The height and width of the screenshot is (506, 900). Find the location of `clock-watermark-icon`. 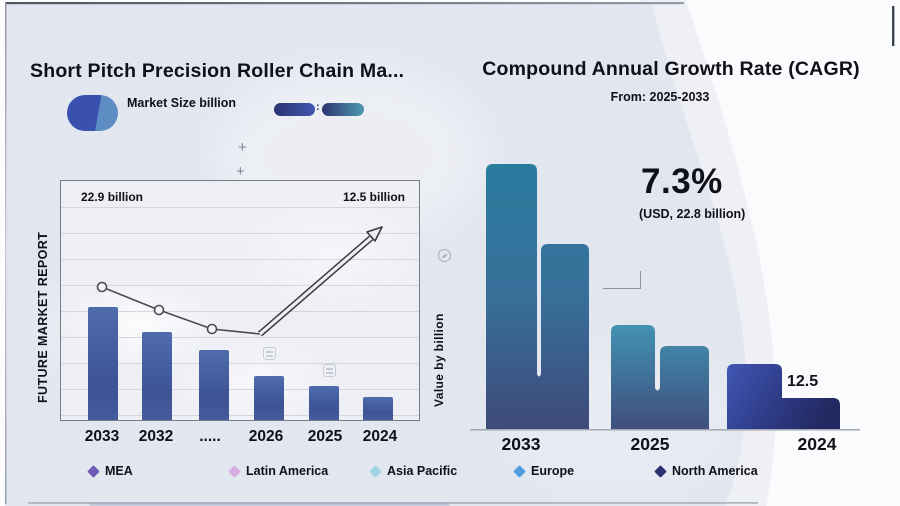

clock-watermark-icon is located at coordinates (444, 255).